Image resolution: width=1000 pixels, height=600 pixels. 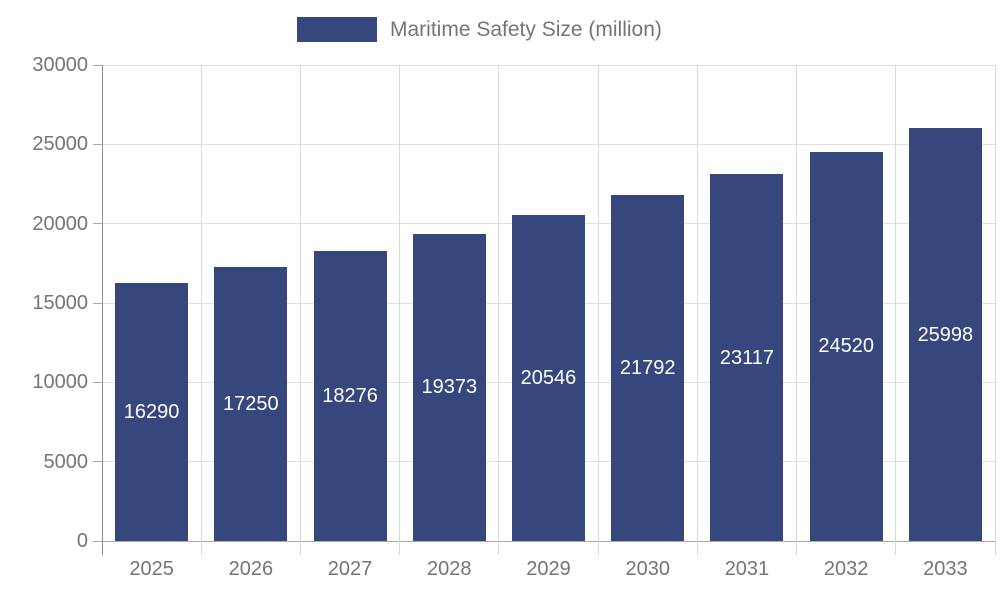 I want to click on legend: Maritime Safety Size (million), so click(x=479, y=29).